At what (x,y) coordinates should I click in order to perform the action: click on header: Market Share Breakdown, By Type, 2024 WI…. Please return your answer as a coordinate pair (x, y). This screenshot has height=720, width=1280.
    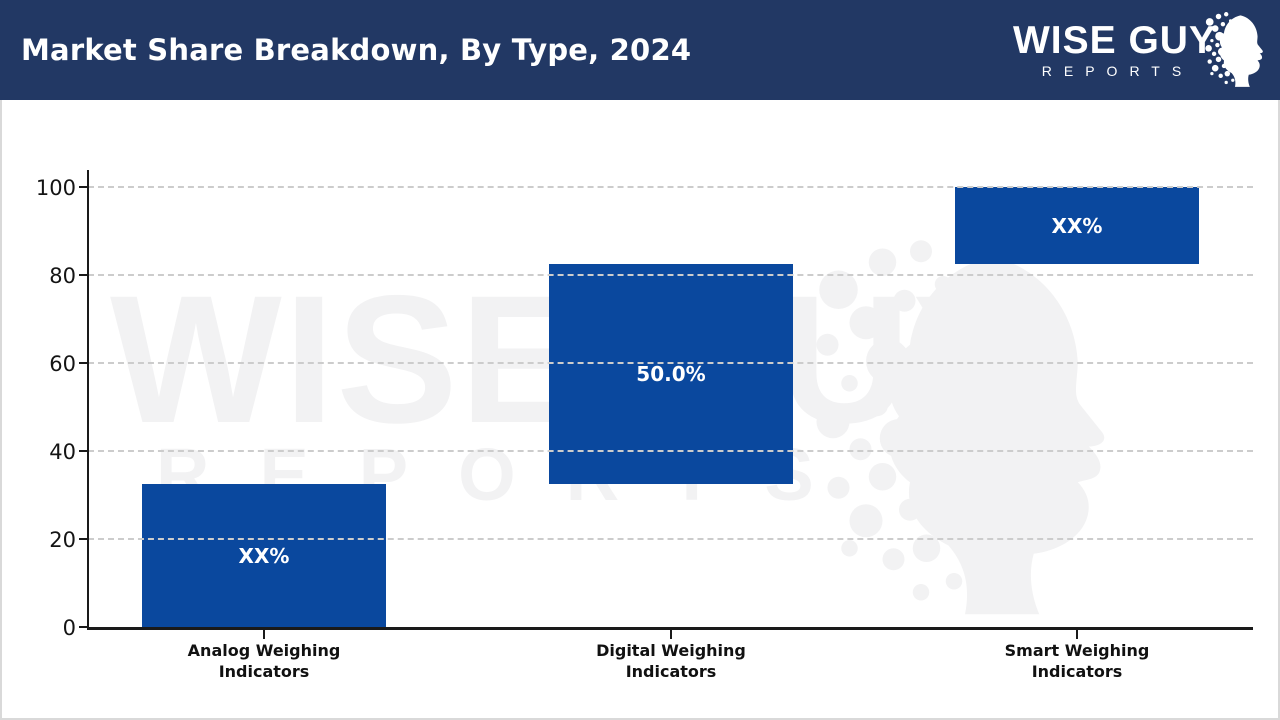
    Looking at the image, I should click on (640, 50).